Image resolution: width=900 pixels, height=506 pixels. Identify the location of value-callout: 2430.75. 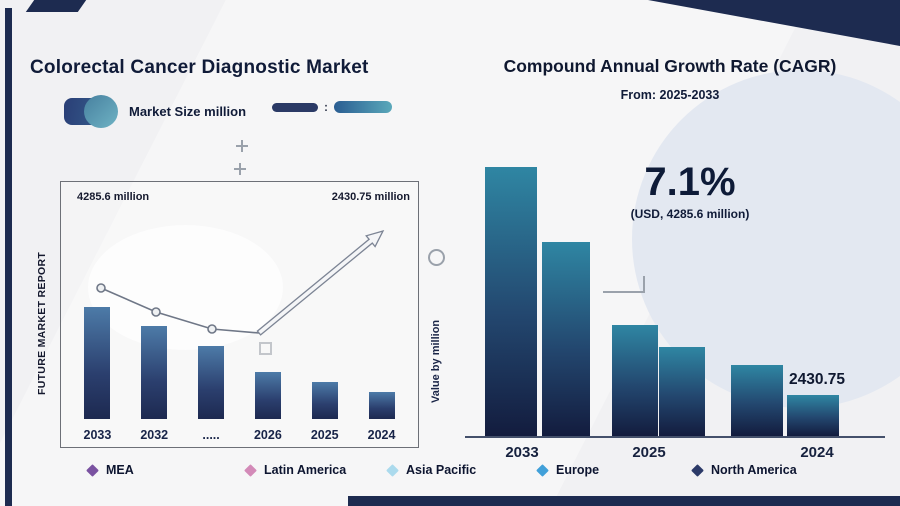
(817, 379).